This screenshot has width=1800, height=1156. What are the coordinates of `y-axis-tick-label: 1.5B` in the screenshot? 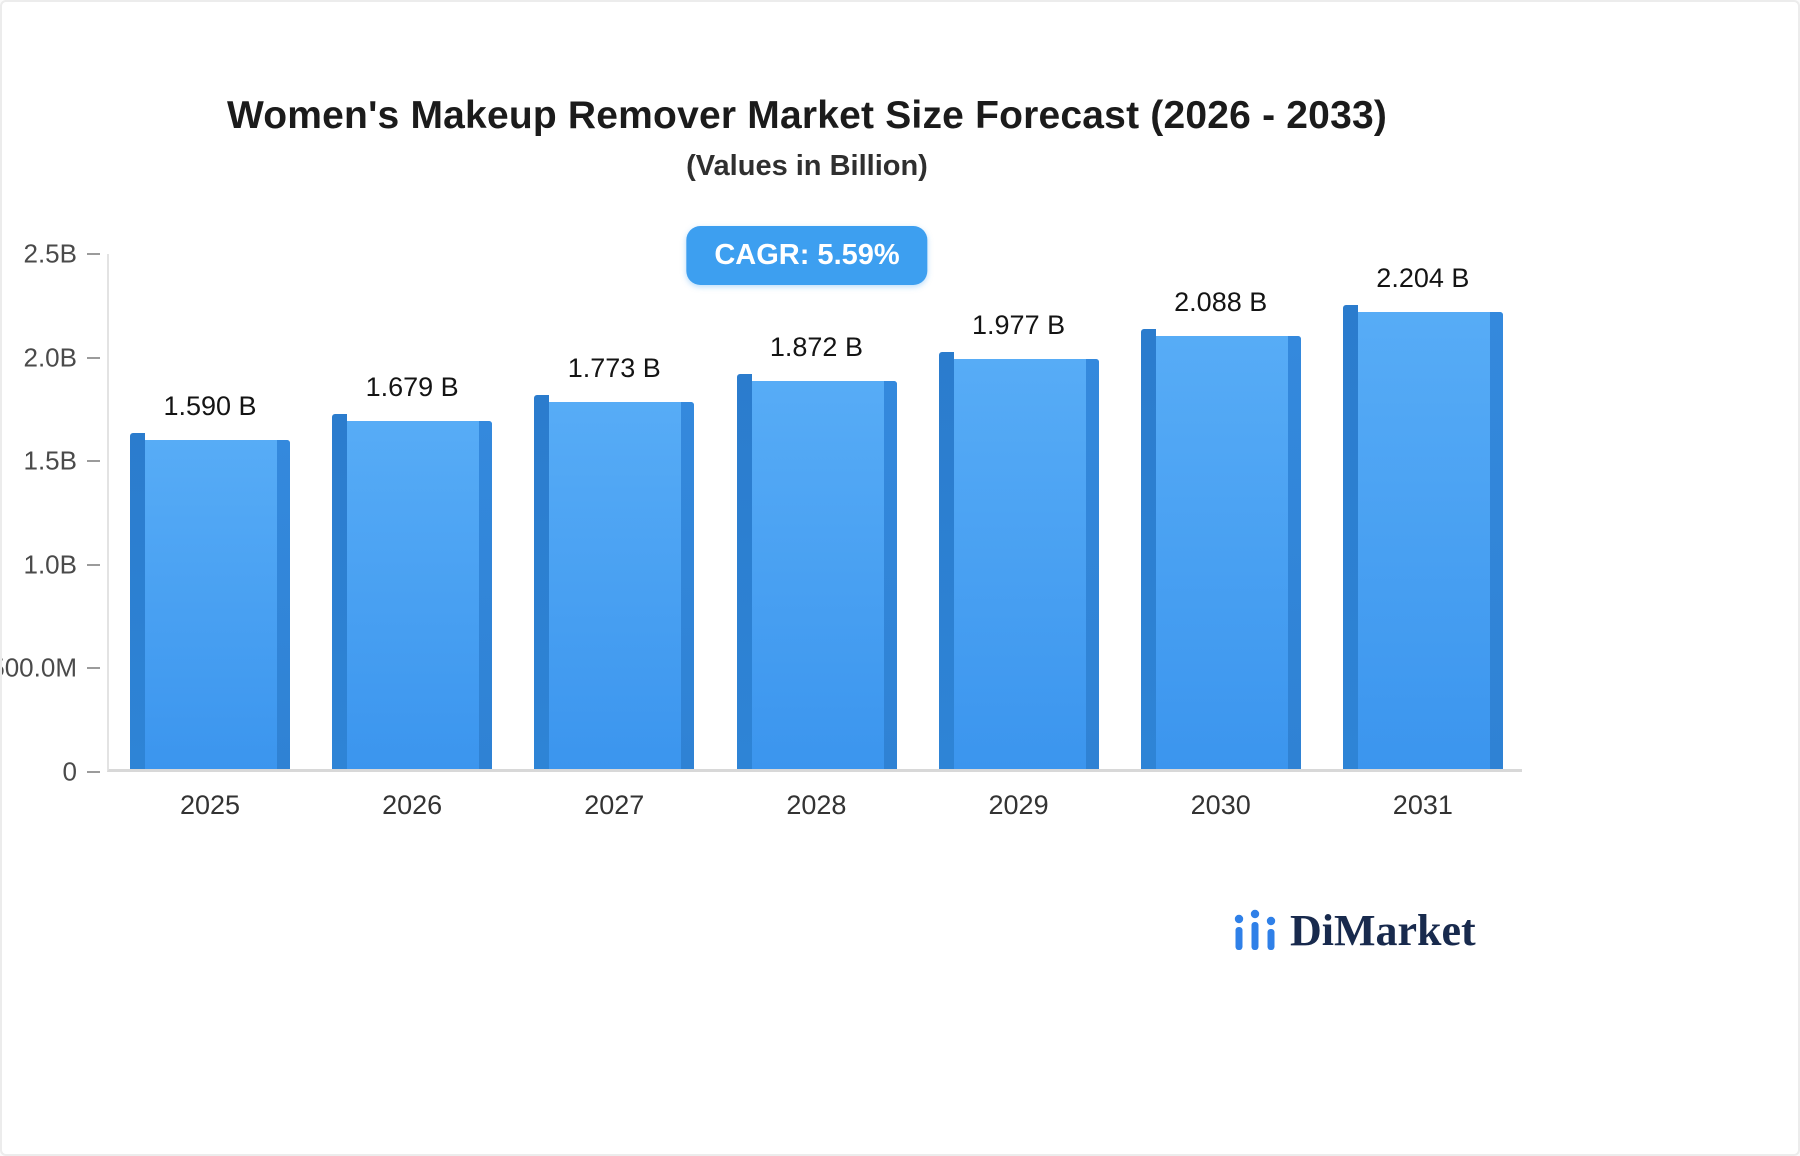 It's located at (50, 460).